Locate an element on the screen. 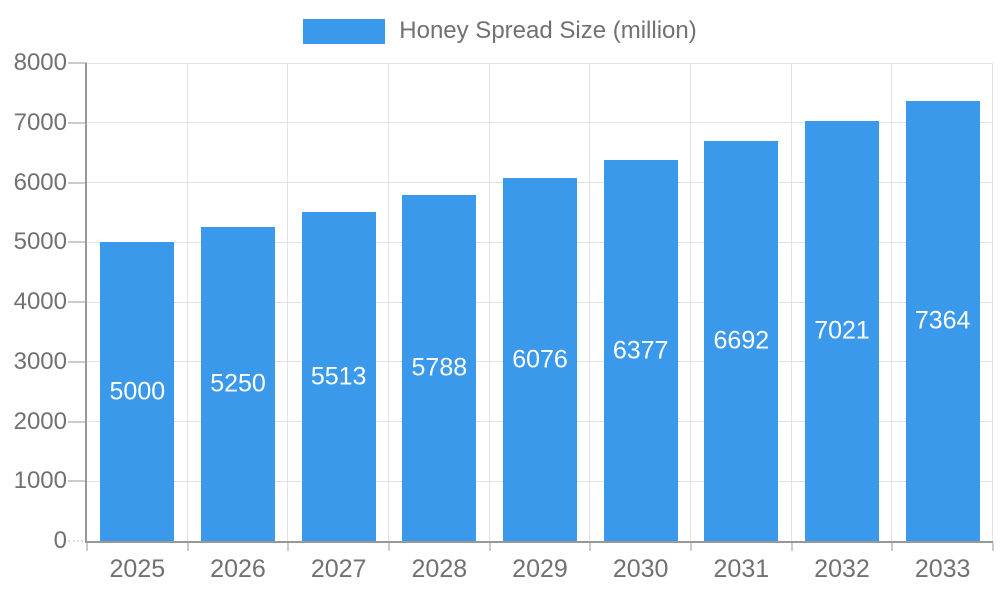 This screenshot has height=600, width=1000. x-tick-label: 2032 is located at coordinates (842, 569).